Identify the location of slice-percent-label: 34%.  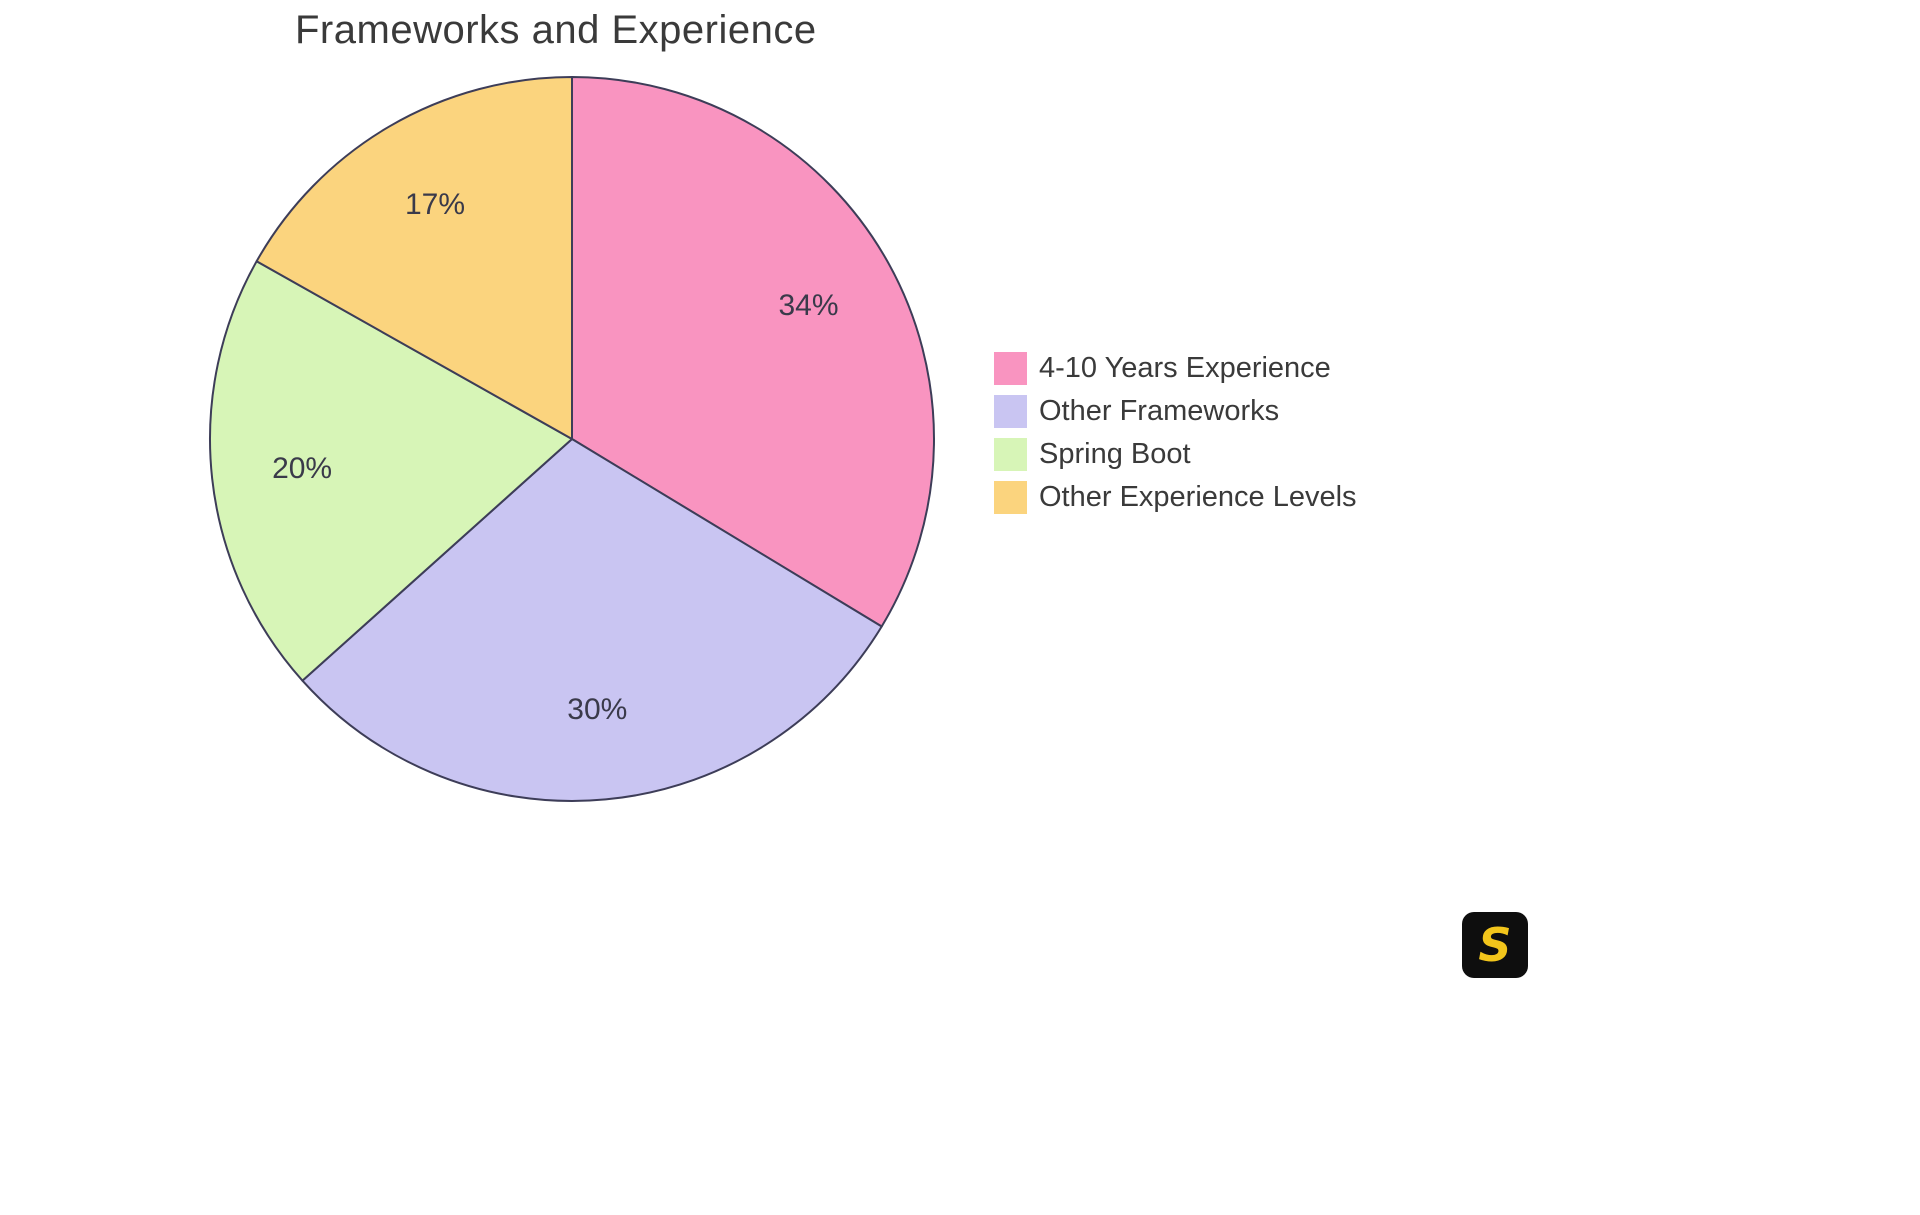
(808, 305).